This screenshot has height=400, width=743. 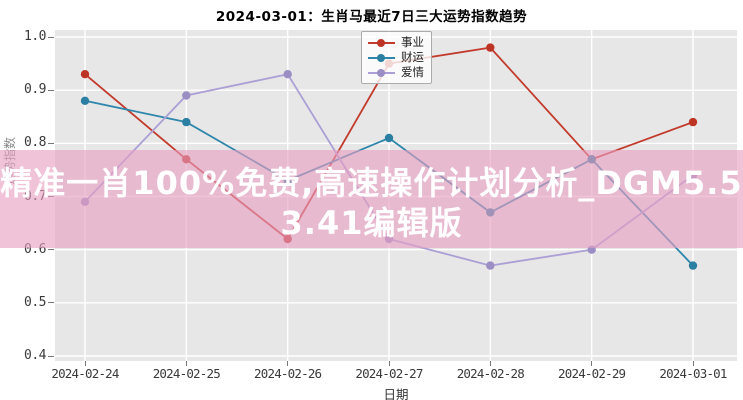 I want to click on y-tick-label: 0.8, so click(x=35, y=143).